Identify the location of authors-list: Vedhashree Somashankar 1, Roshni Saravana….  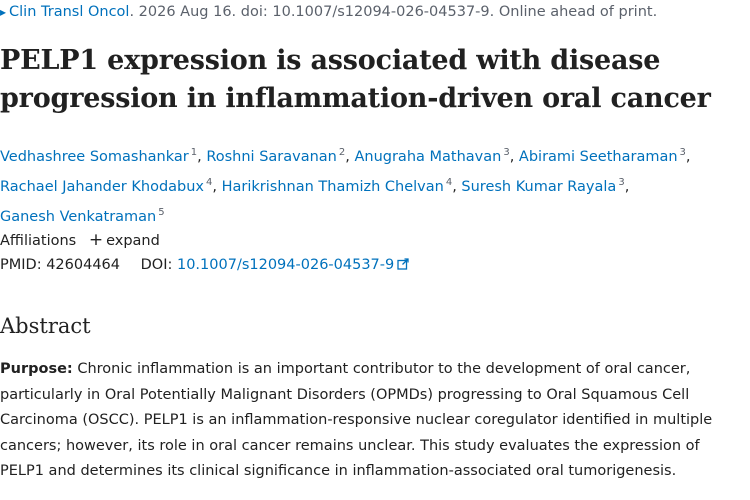
(345, 186).